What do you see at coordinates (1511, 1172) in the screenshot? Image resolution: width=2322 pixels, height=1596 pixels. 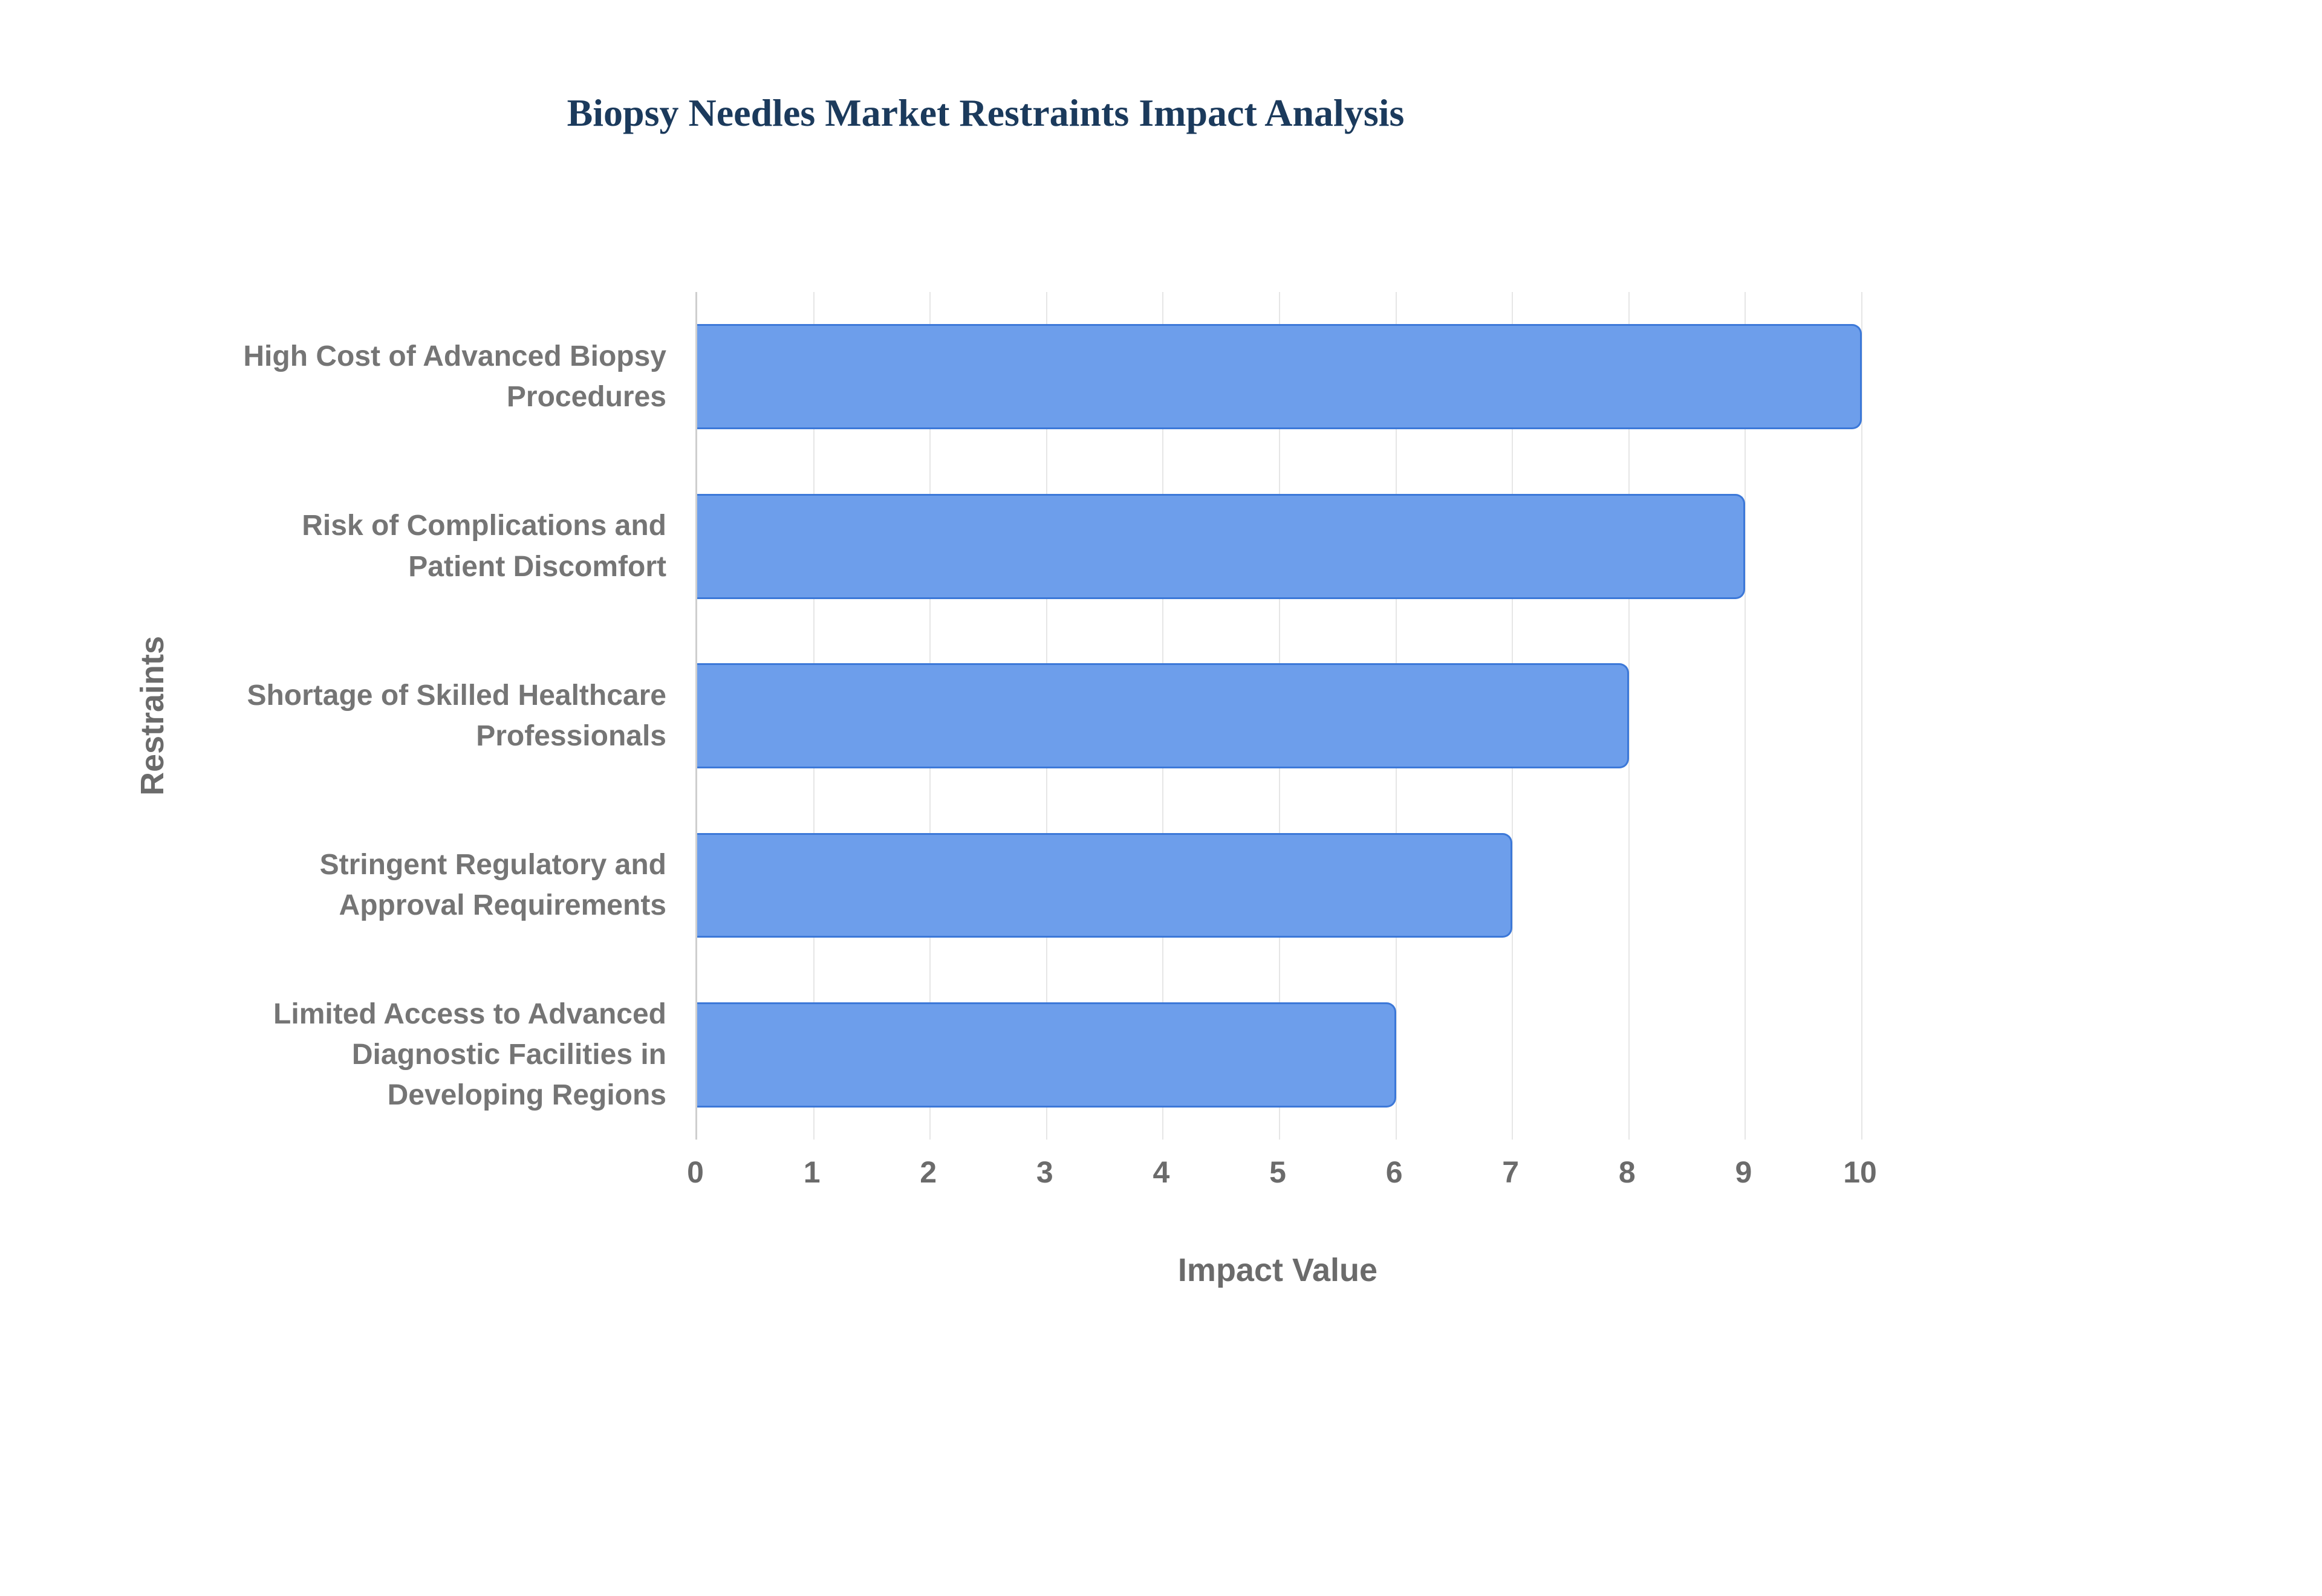 I see `x-tick-label-7: 7` at bounding box center [1511, 1172].